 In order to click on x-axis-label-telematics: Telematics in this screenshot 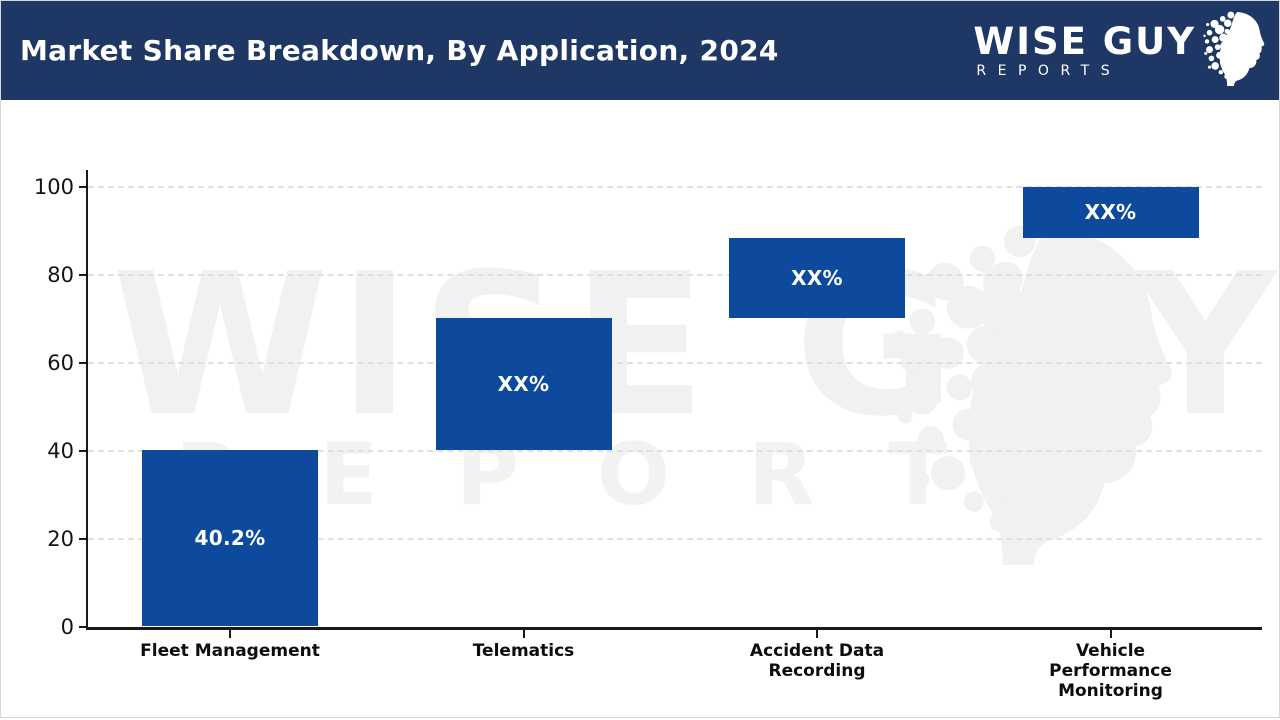, I will do `click(523, 650)`.